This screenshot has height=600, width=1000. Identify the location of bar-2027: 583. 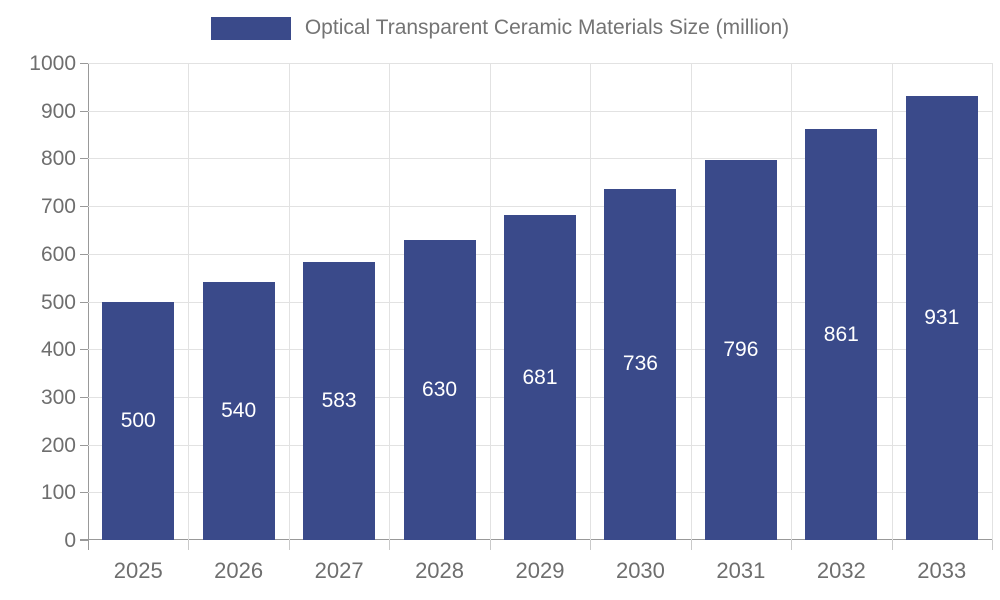
(339, 400).